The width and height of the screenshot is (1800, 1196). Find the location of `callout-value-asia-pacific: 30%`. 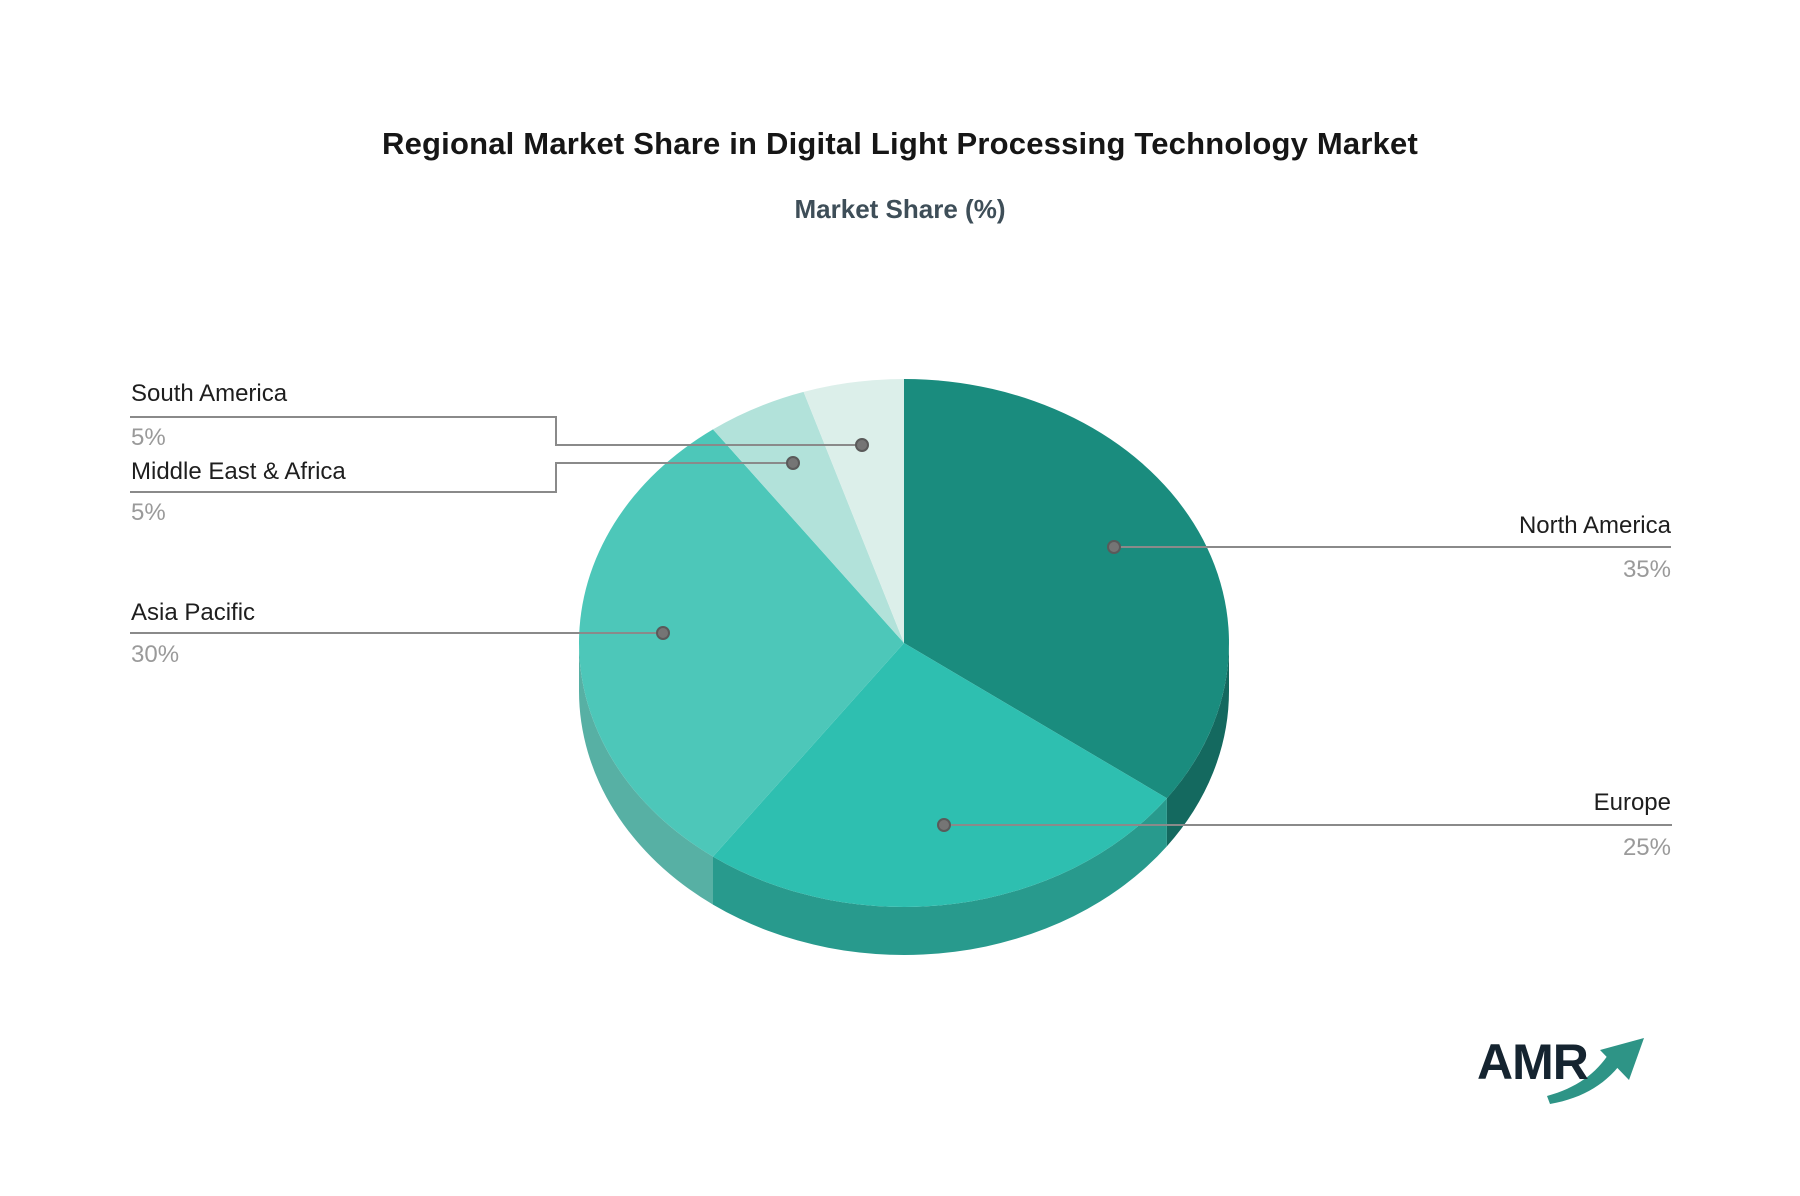

callout-value-asia-pacific: 30% is located at coordinates (155, 654).